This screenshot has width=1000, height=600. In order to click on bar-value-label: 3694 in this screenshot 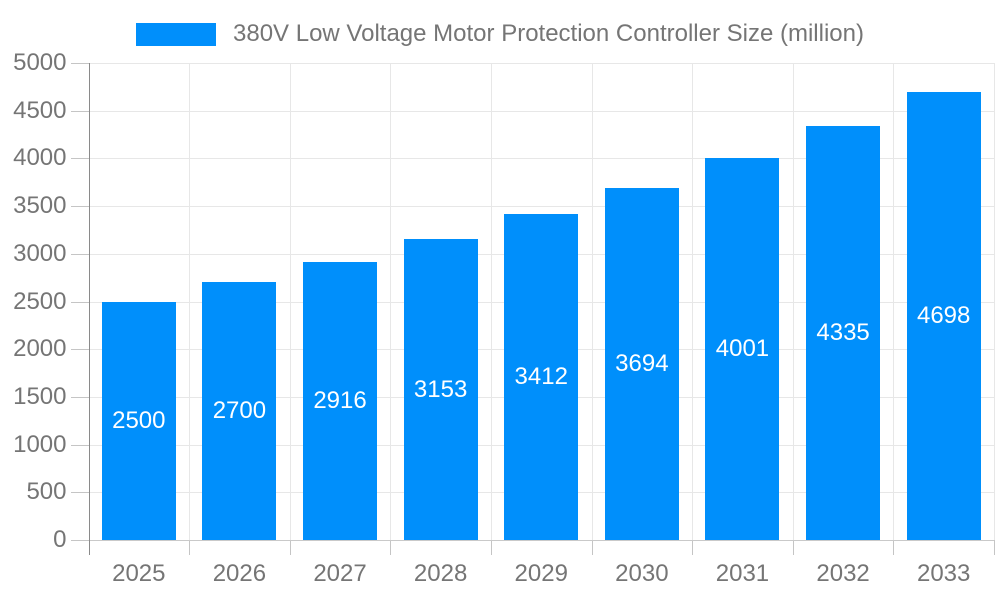, I will do `click(642, 363)`.